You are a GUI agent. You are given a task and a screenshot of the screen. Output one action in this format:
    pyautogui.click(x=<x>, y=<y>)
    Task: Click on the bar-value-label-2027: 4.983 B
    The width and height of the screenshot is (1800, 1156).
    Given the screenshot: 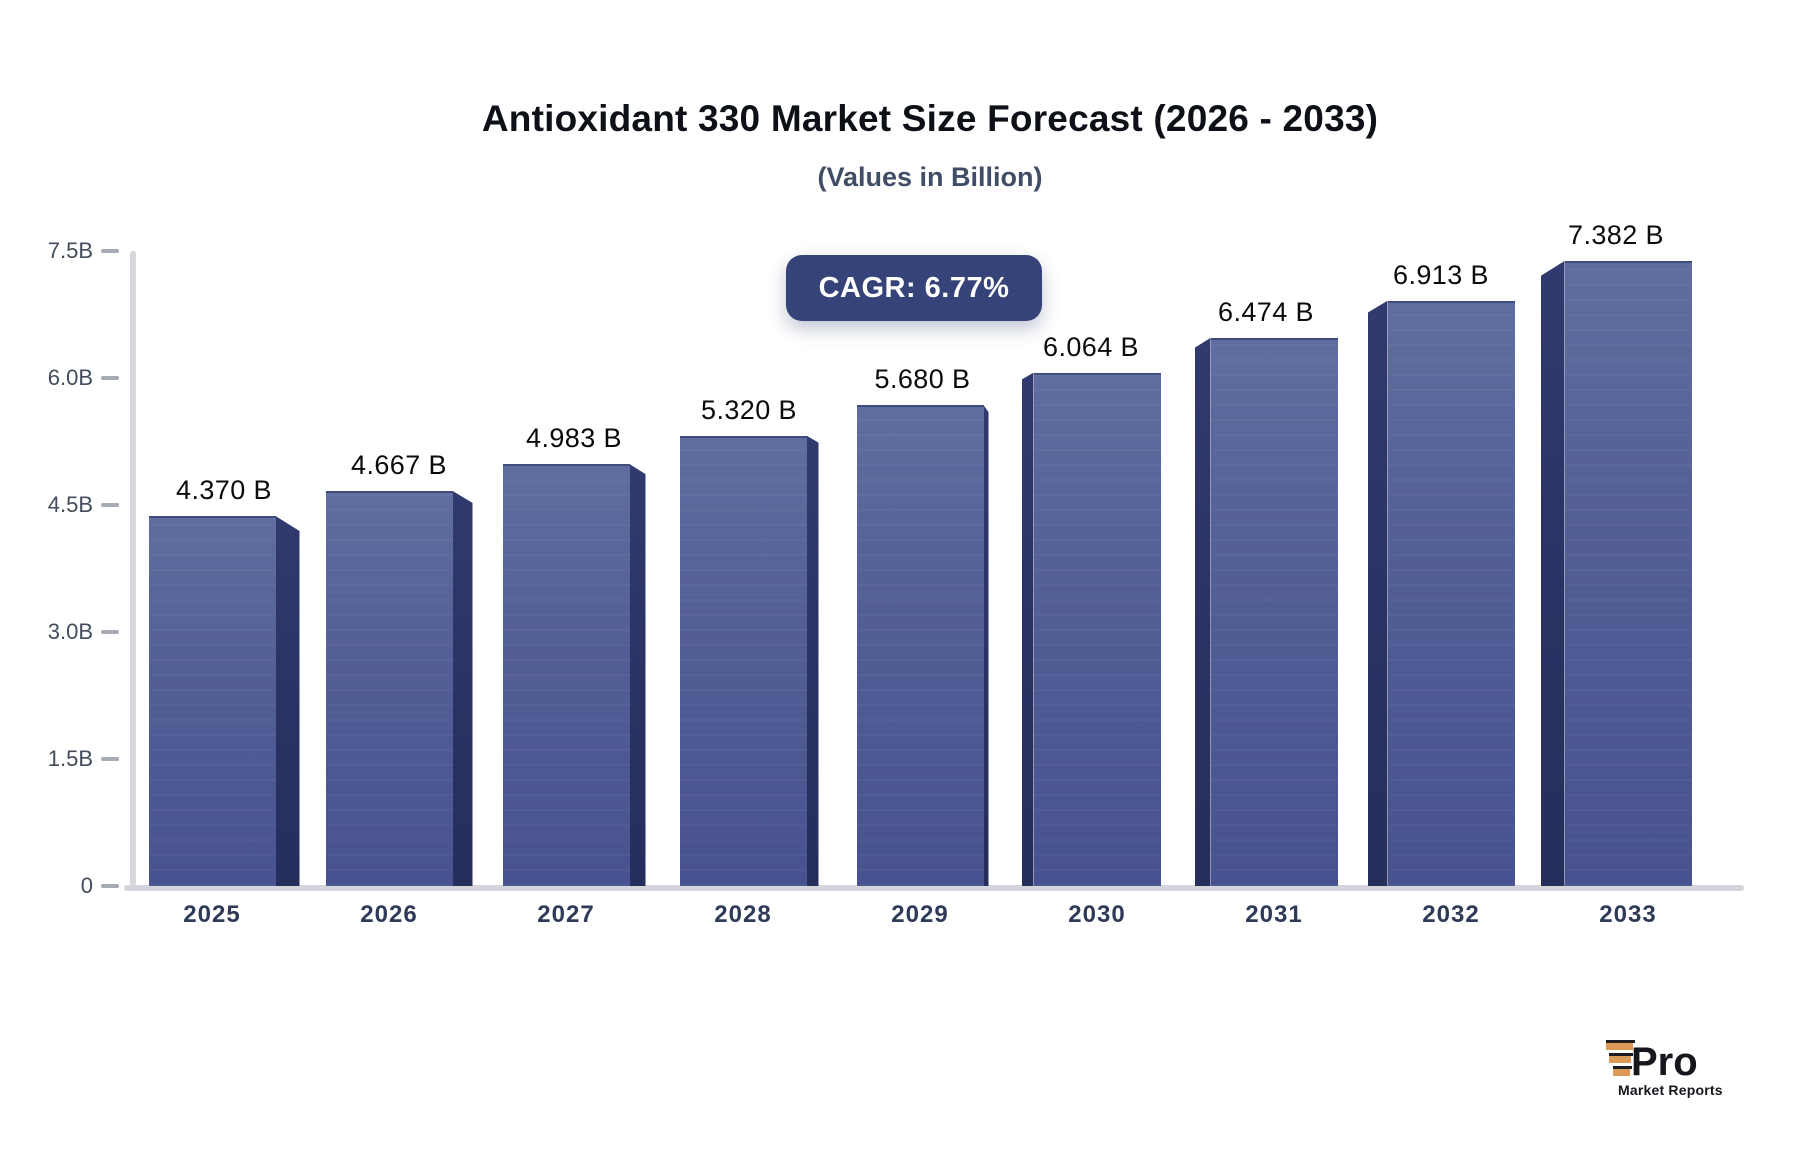 What is the action you would take?
    pyautogui.click(x=574, y=438)
    